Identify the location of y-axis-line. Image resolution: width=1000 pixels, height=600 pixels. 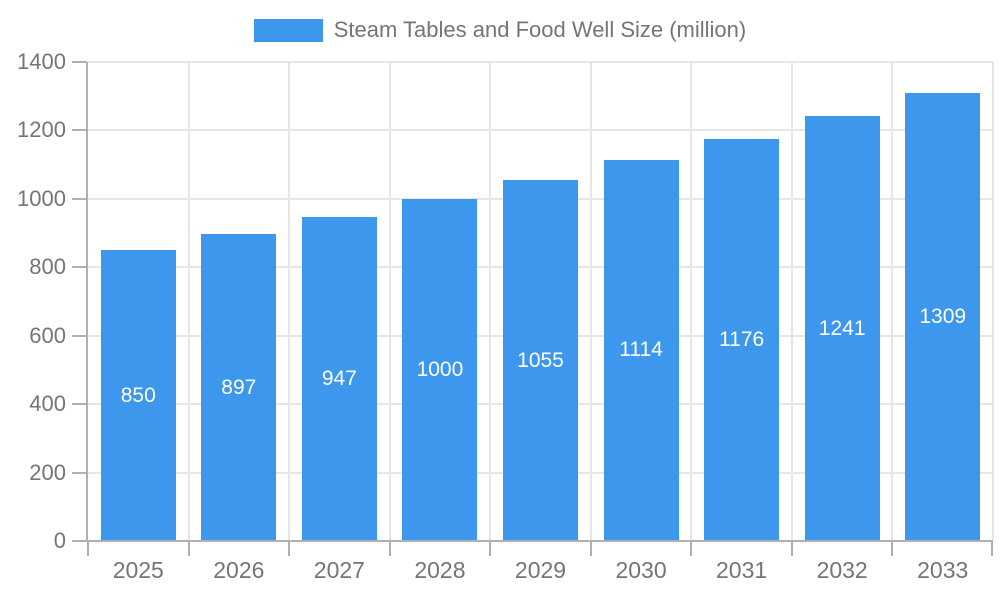
(87, 301).